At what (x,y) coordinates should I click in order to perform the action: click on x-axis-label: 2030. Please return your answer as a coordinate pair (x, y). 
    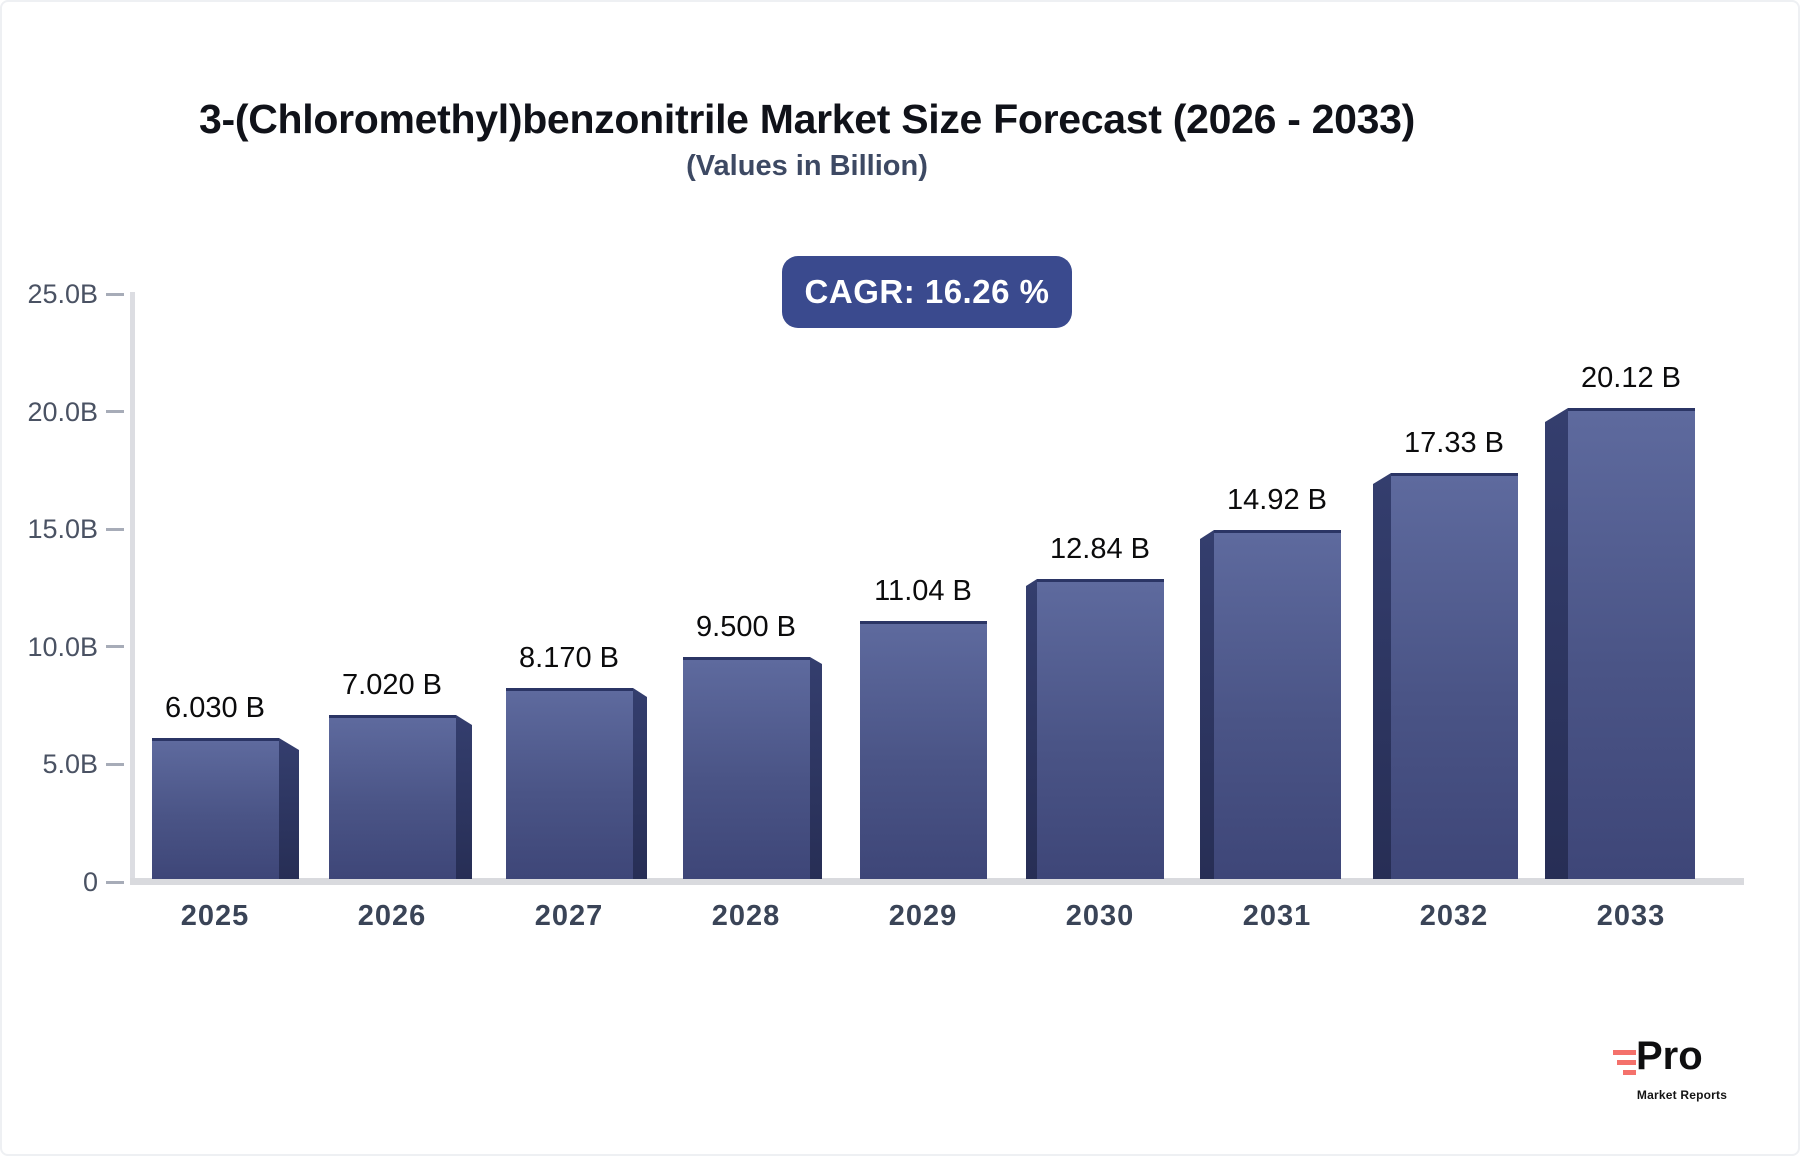
    Looking at the image, I should click on (1100, 916).